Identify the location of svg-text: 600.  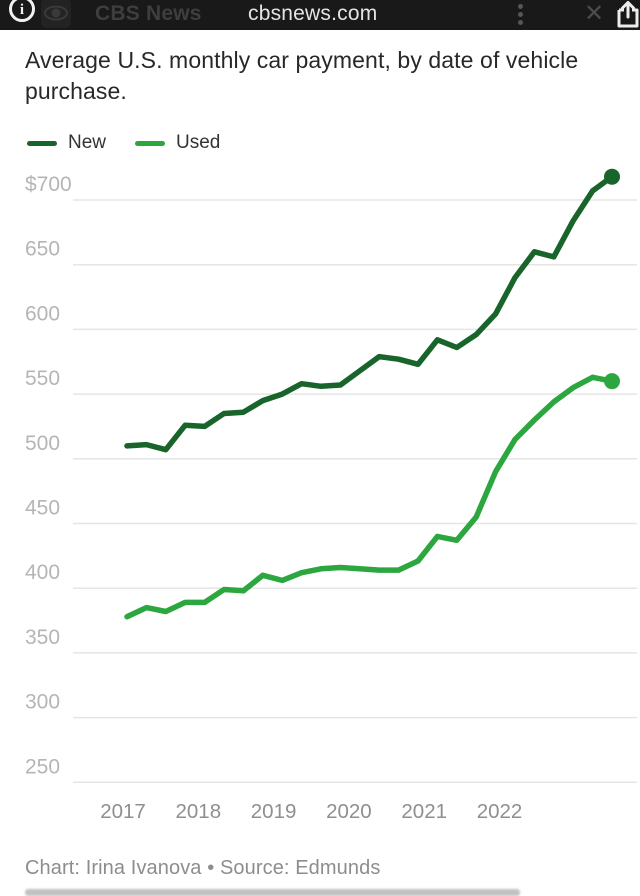
(42, 313).